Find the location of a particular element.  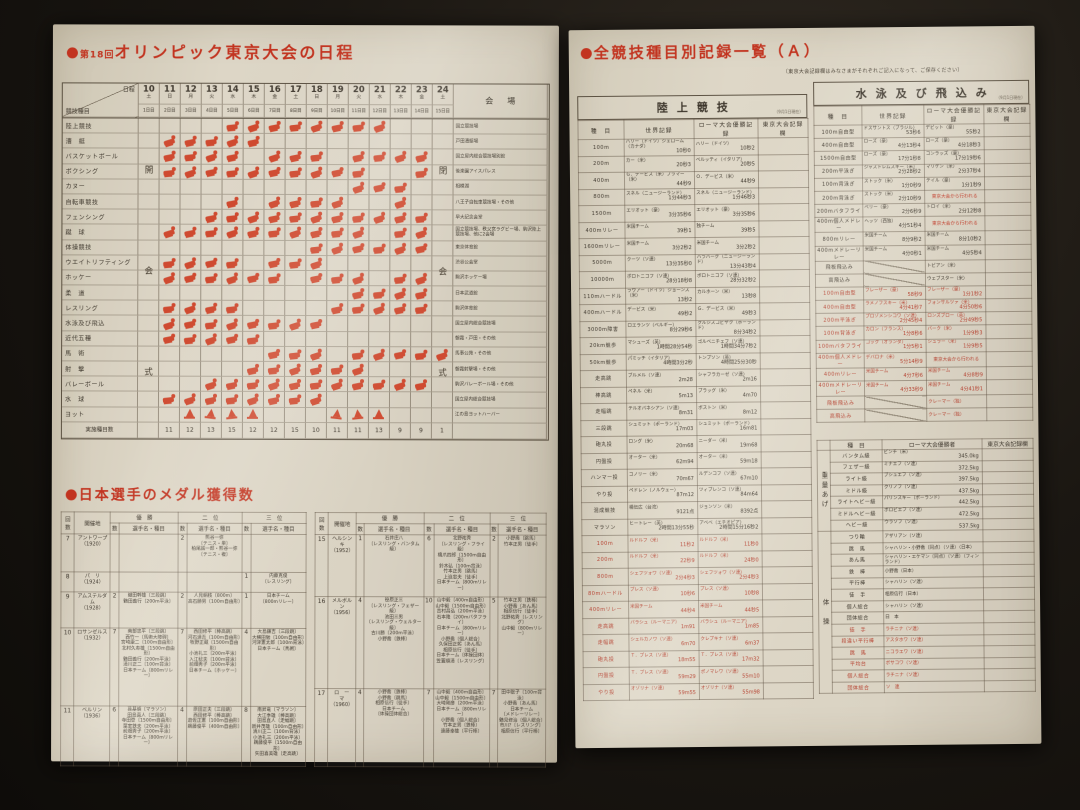

record-mark: 18m55 is located at coordinates (686, 660).